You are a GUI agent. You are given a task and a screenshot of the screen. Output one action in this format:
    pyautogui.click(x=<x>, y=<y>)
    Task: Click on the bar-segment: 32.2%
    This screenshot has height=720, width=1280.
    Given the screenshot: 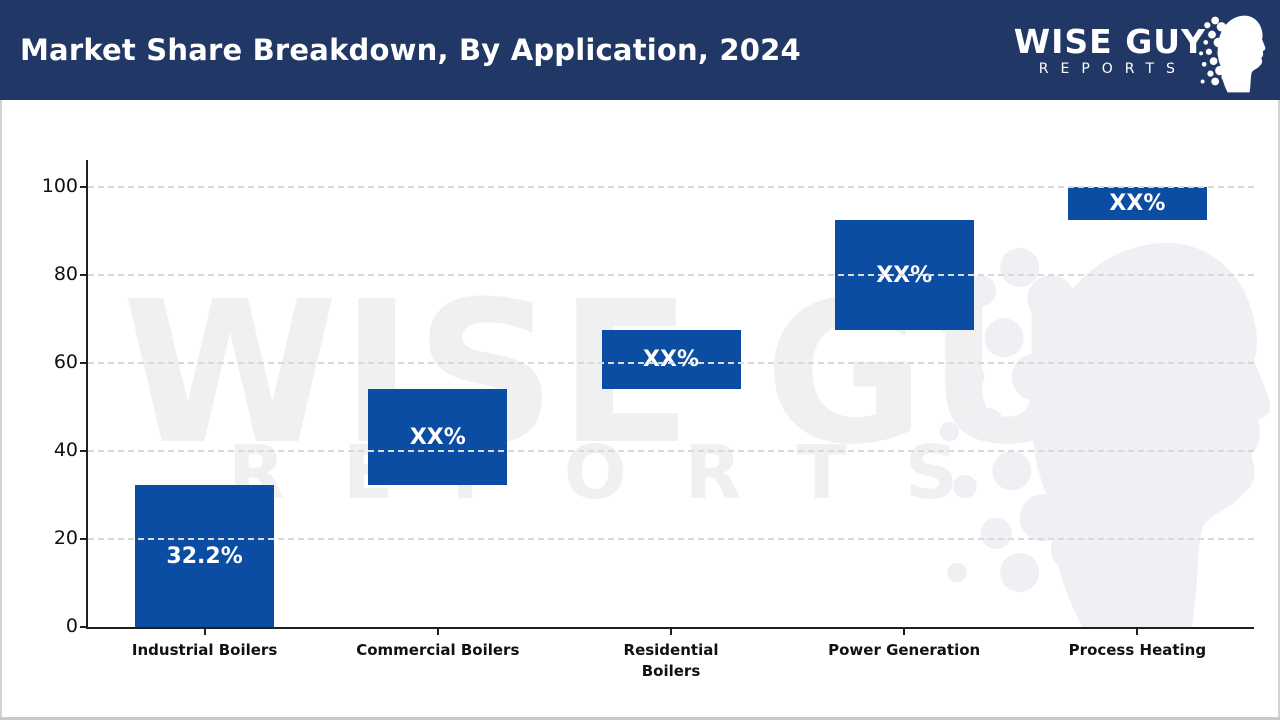 What is the action you would take?
    pyautogui.click(x=205, y=556)
    